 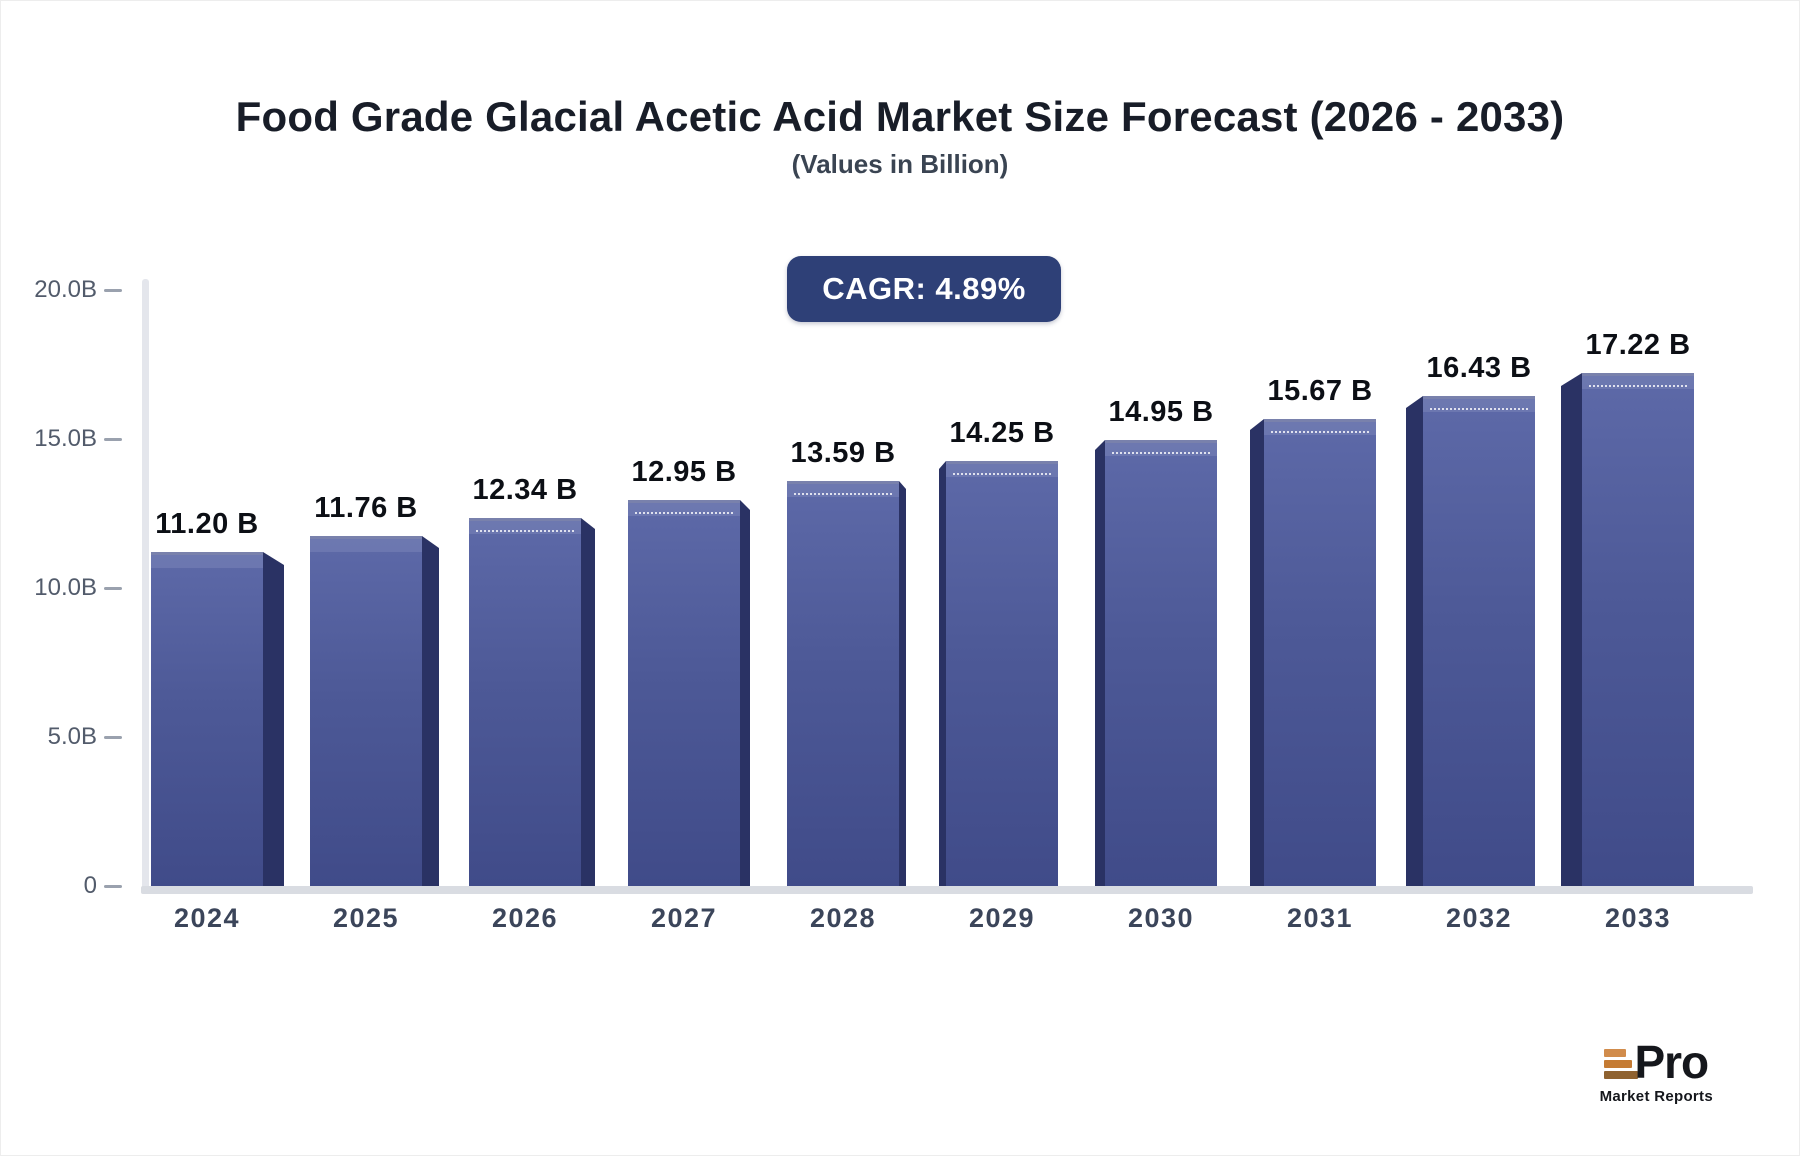 I want to click on bar-2025, so click(x=366, y=711).